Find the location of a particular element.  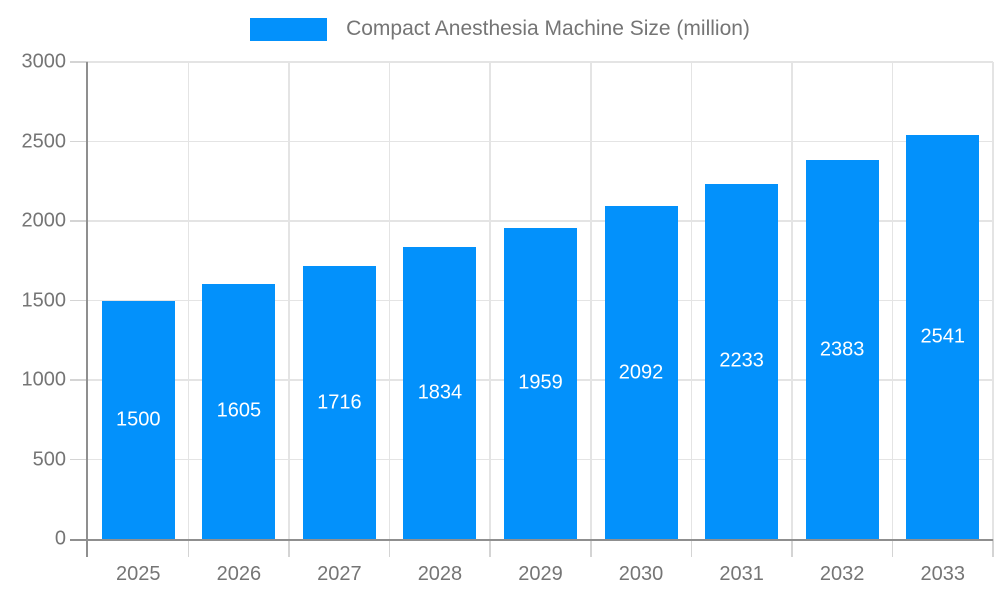

y-axis-line is located at coordinates (87, 309).